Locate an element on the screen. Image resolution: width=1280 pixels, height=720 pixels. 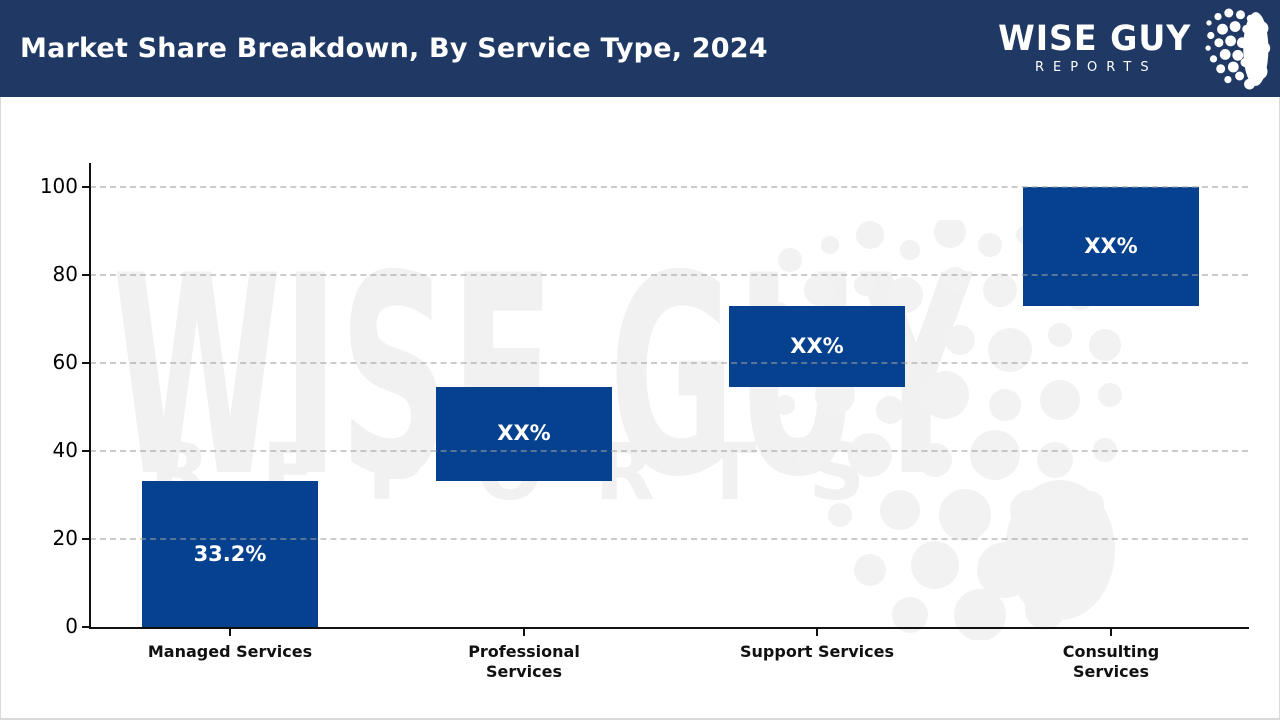
bar-consulting-services is located at coordinates (1111, 246).